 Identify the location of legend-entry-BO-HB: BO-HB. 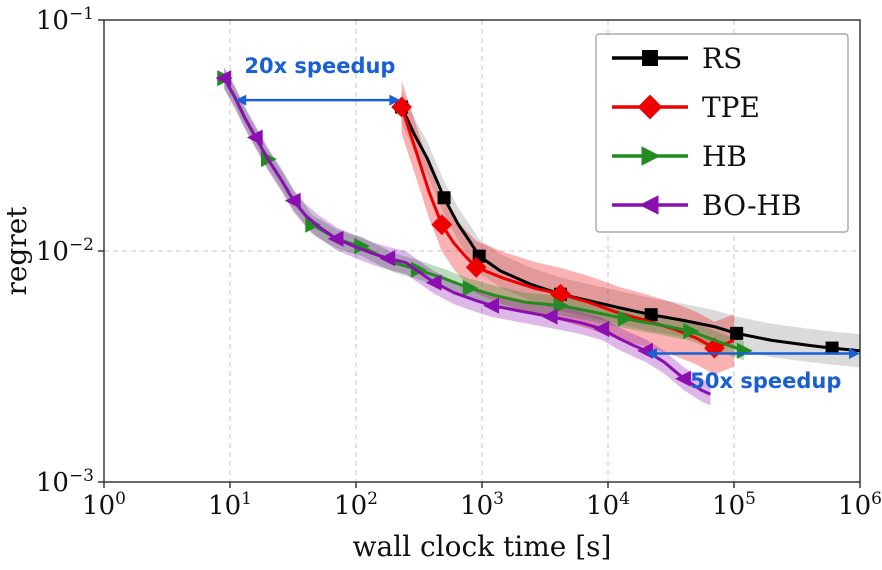
(707, 205).